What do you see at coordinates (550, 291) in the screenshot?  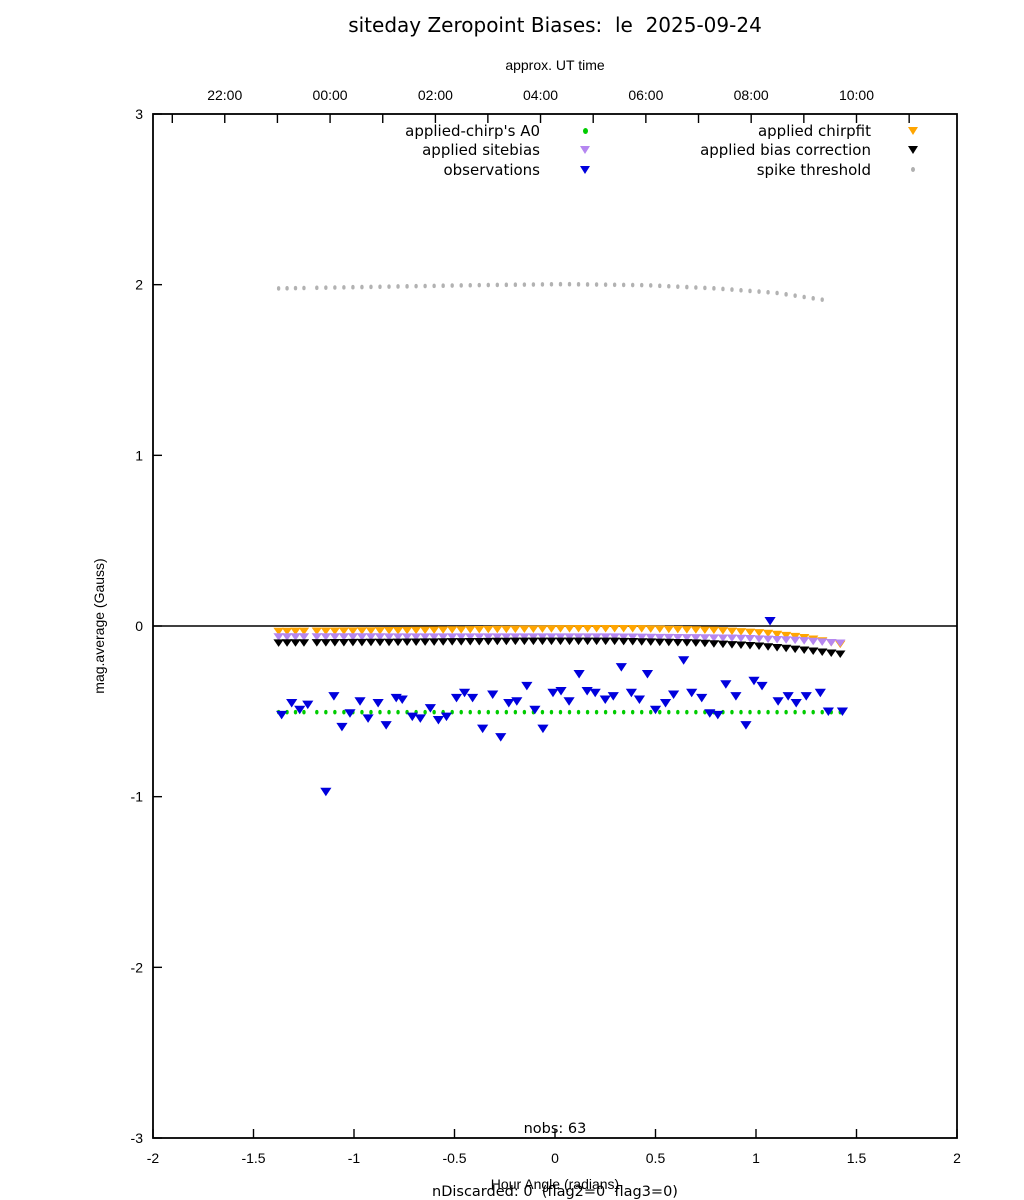 I see `series-spike-threshold` at bounding box center [550, 291].